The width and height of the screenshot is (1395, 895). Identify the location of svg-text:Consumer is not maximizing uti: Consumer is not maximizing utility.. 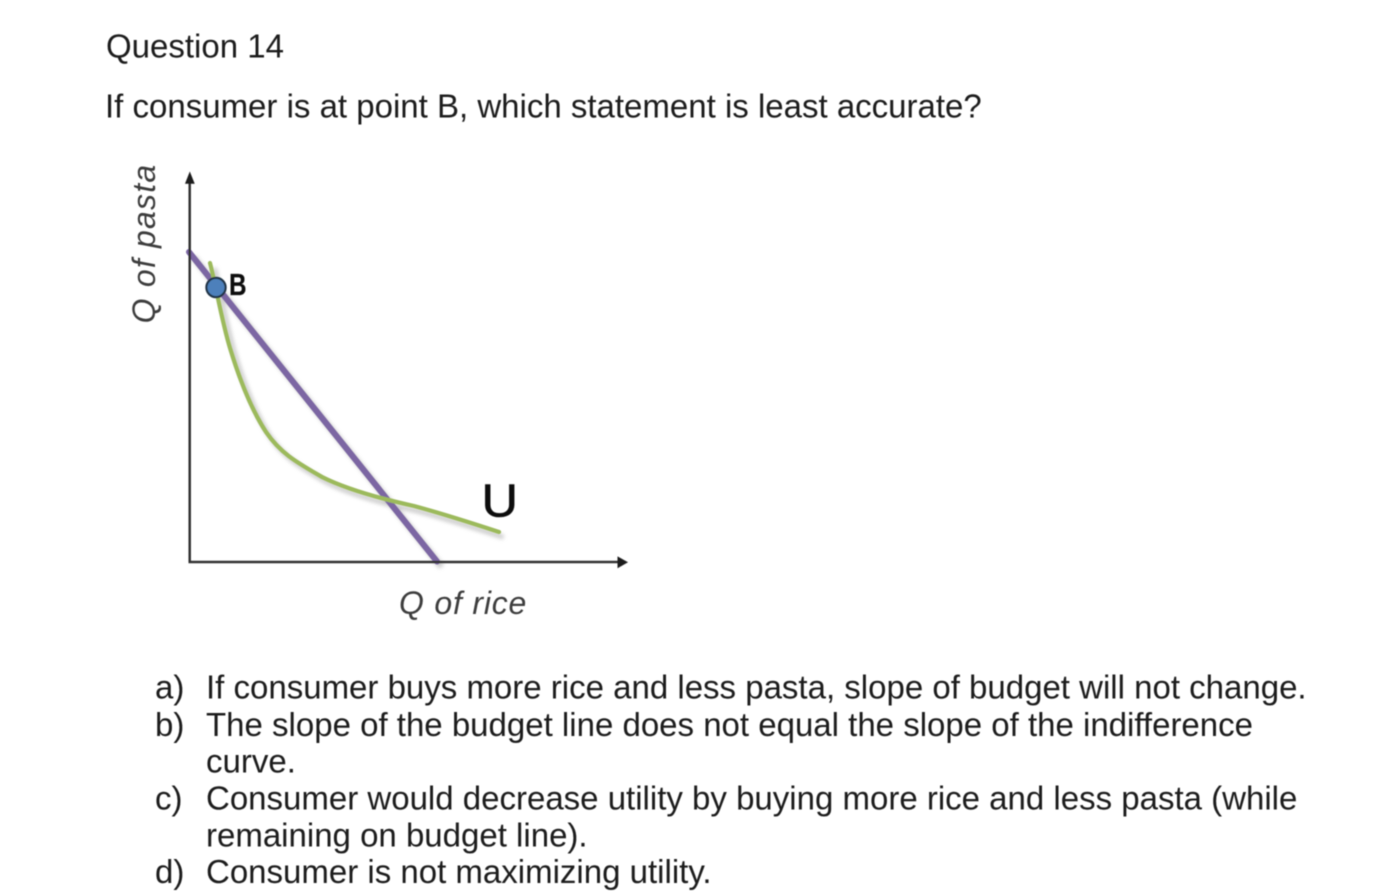
(459, 871).